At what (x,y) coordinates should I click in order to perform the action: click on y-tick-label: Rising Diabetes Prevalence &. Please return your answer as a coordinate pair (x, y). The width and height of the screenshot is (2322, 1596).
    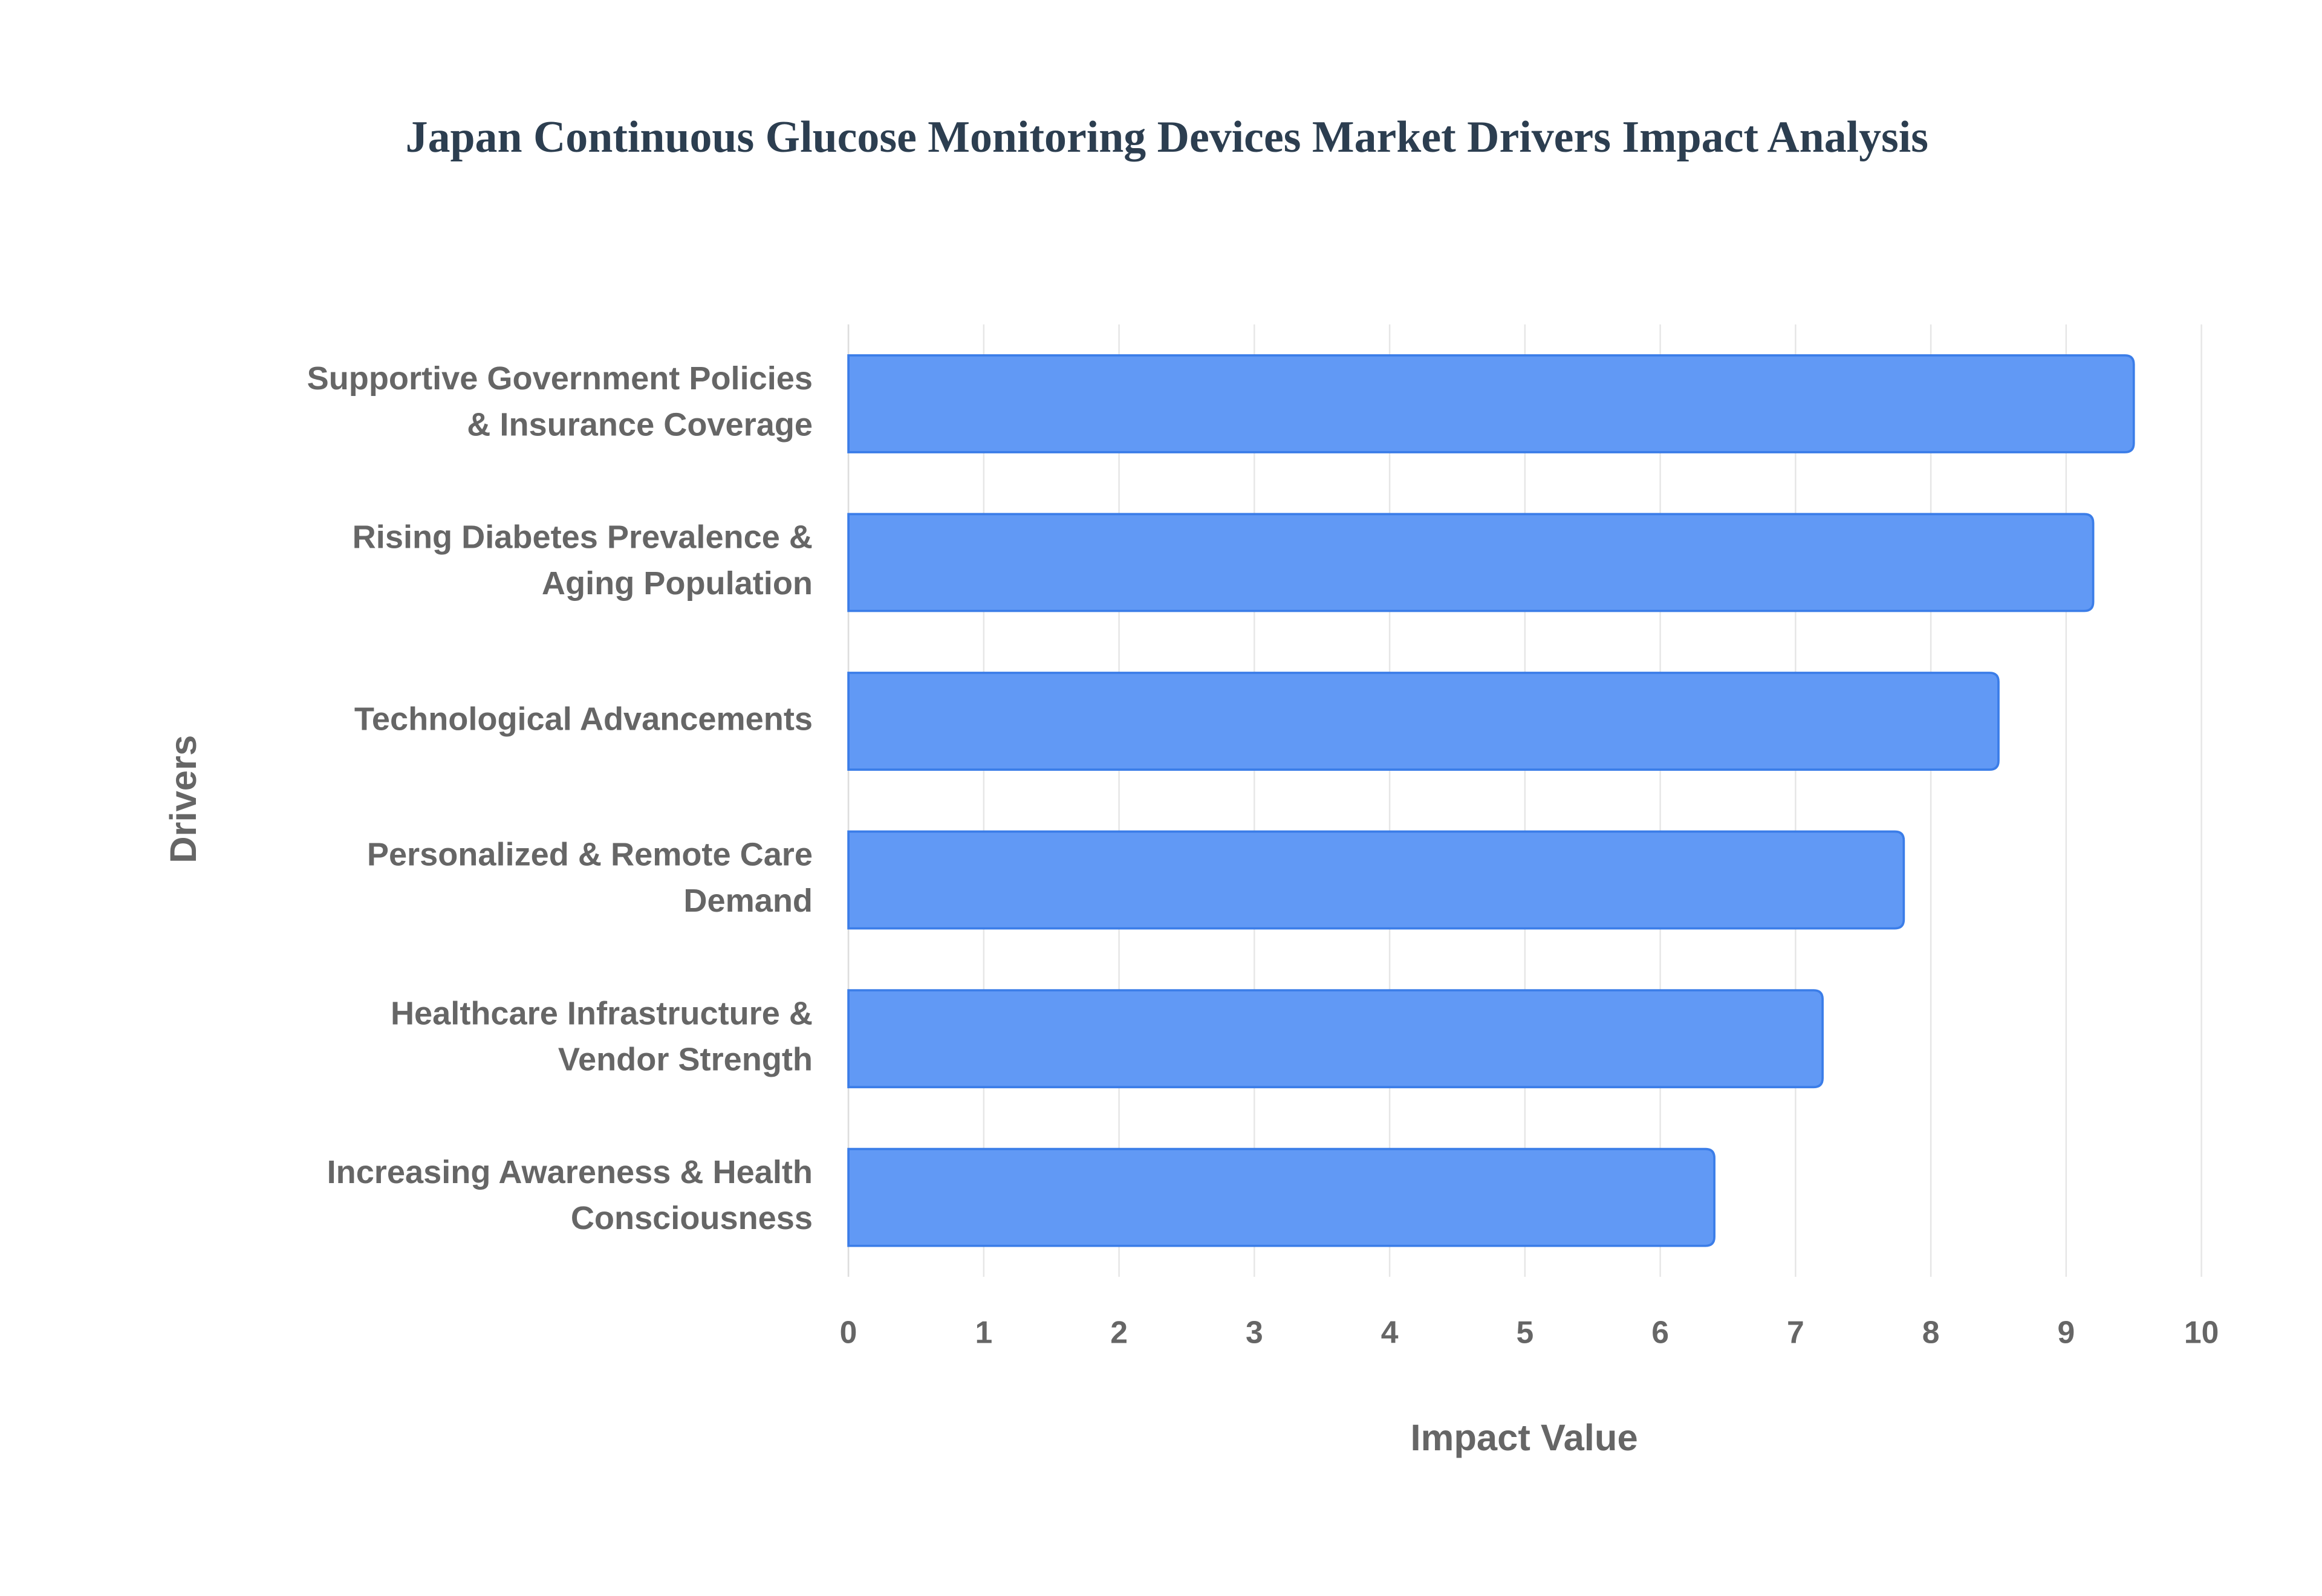
    Looking at the image, I should click on (583, 537).